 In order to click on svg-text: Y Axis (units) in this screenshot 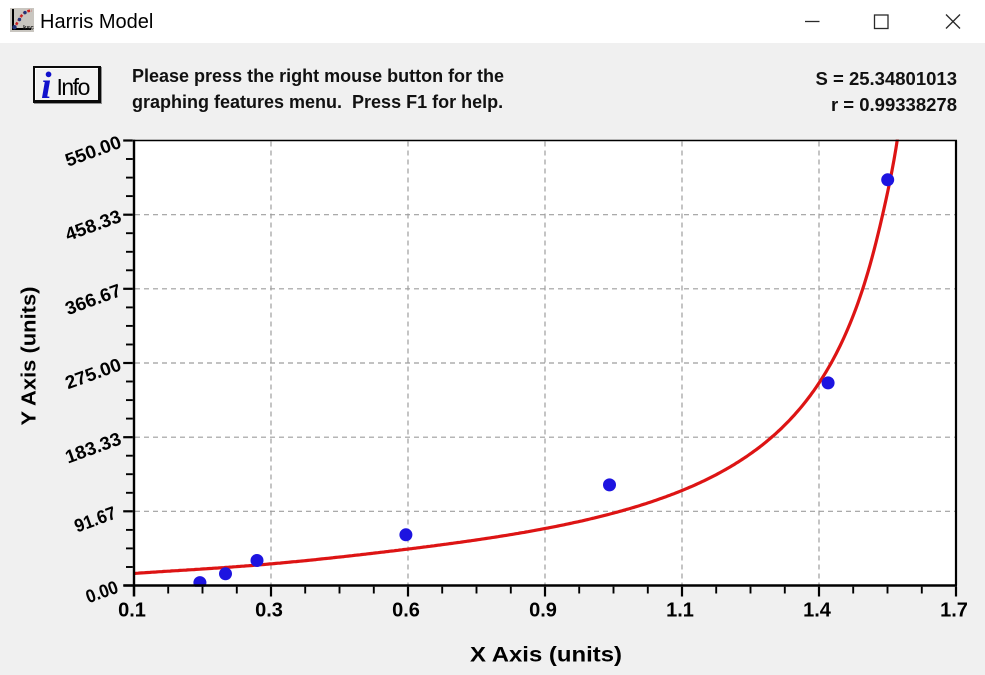, I will do `click(30, 356)`.